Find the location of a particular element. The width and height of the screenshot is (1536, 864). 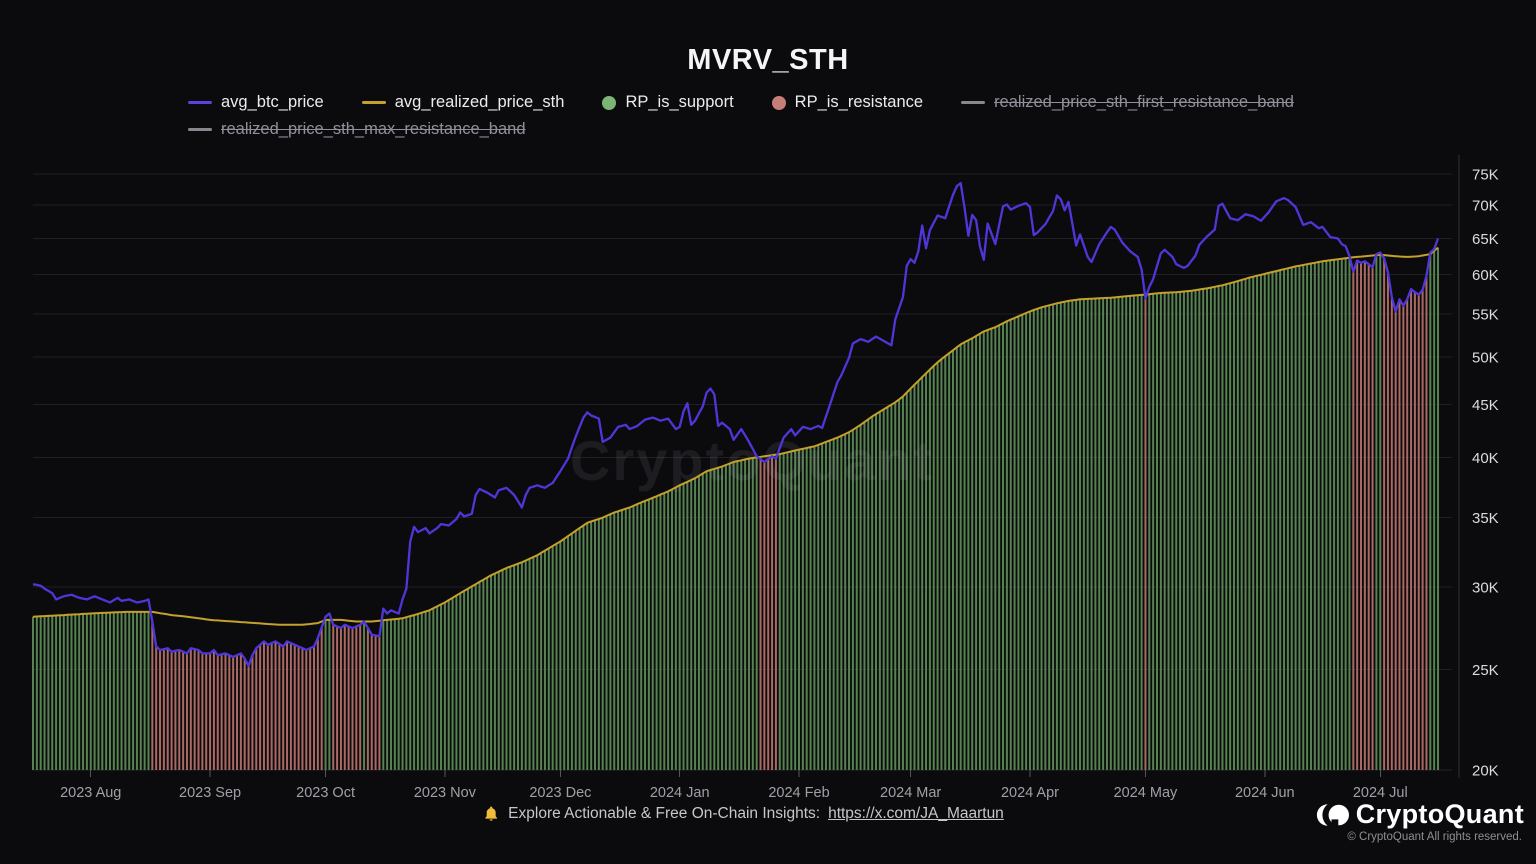

copyright-text: © CryptoQuant All rights reserved. is located at coordinates (1434, 837).